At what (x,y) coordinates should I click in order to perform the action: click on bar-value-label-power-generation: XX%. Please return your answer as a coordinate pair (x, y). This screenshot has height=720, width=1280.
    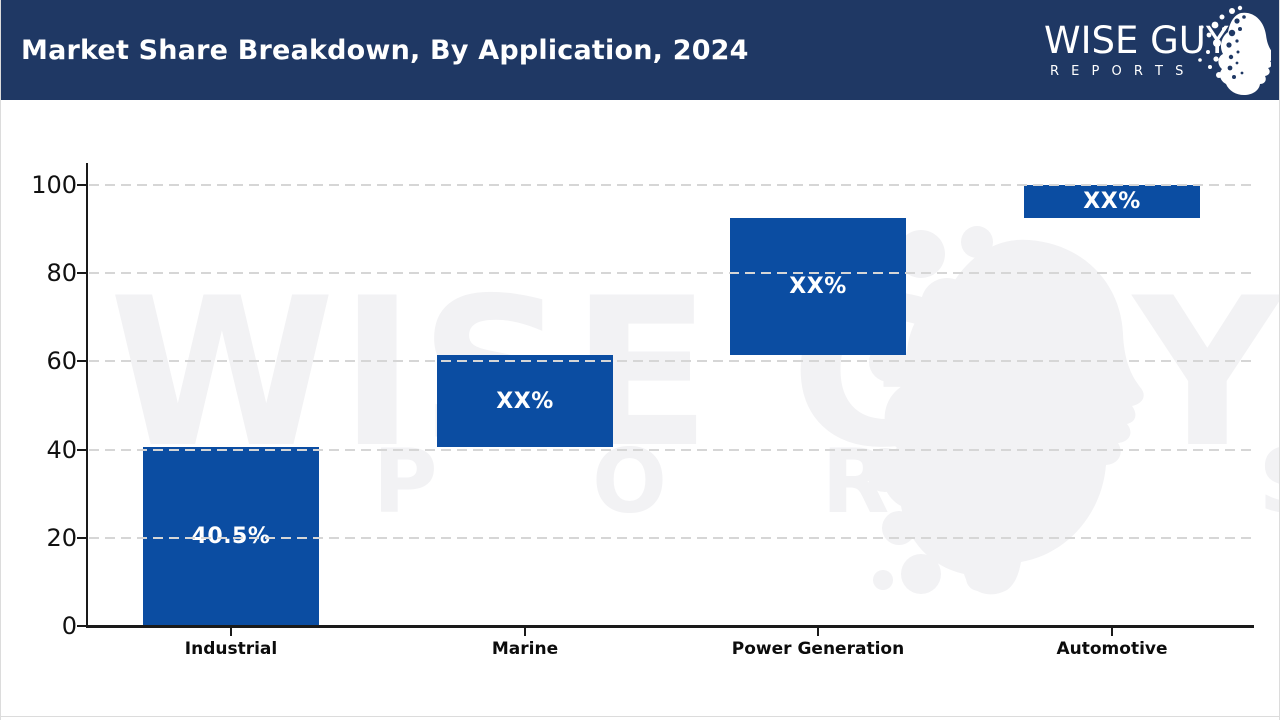
    Looking at the image, I should click on (818, 286).